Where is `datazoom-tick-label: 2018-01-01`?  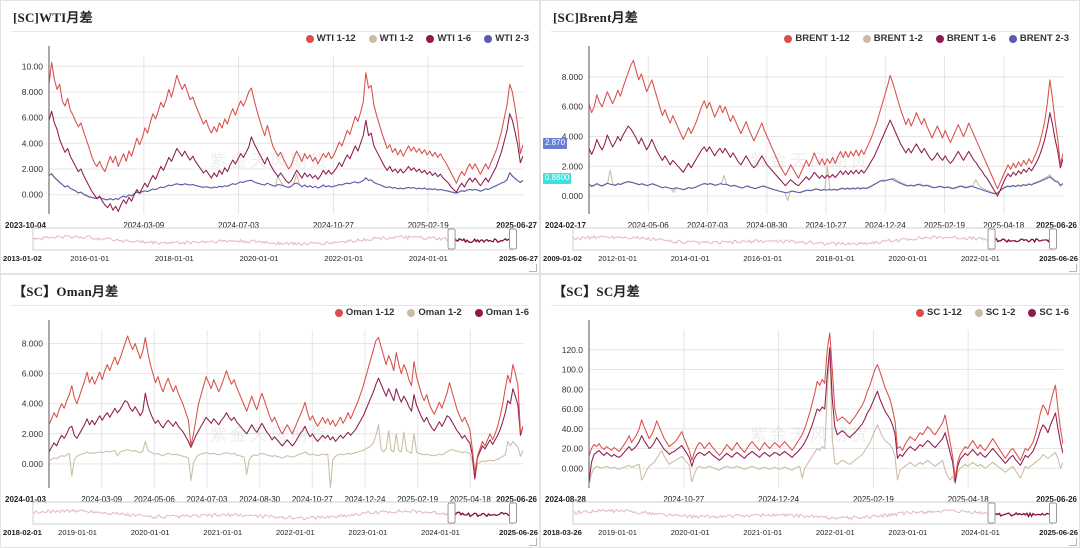
datazoom-tick-label: 2018-01-01 is located at coordinates (835, 258).